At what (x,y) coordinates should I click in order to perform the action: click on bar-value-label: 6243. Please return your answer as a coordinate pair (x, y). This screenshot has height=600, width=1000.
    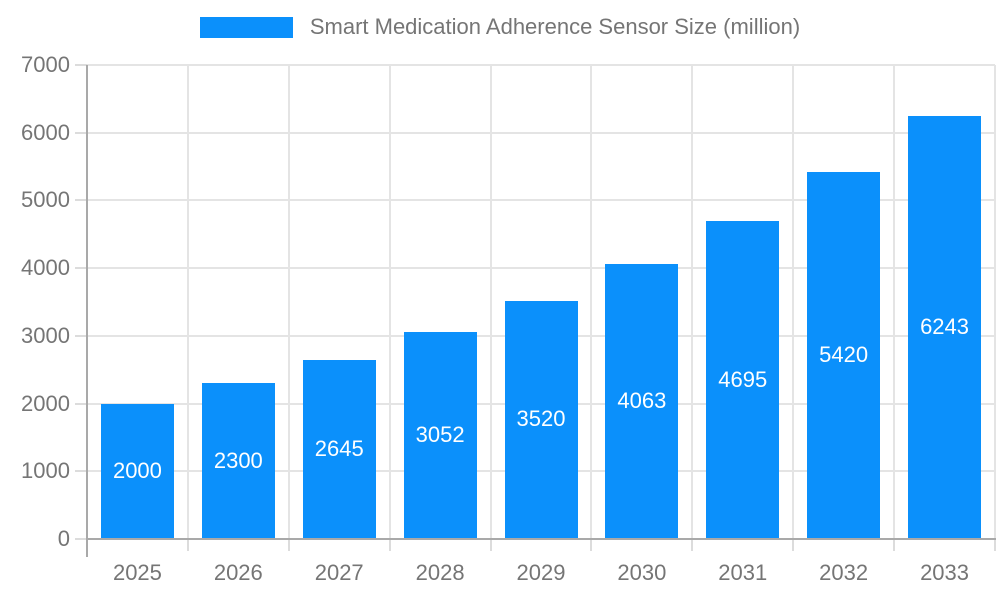
    Looking at the image, I should click on (945, 327).